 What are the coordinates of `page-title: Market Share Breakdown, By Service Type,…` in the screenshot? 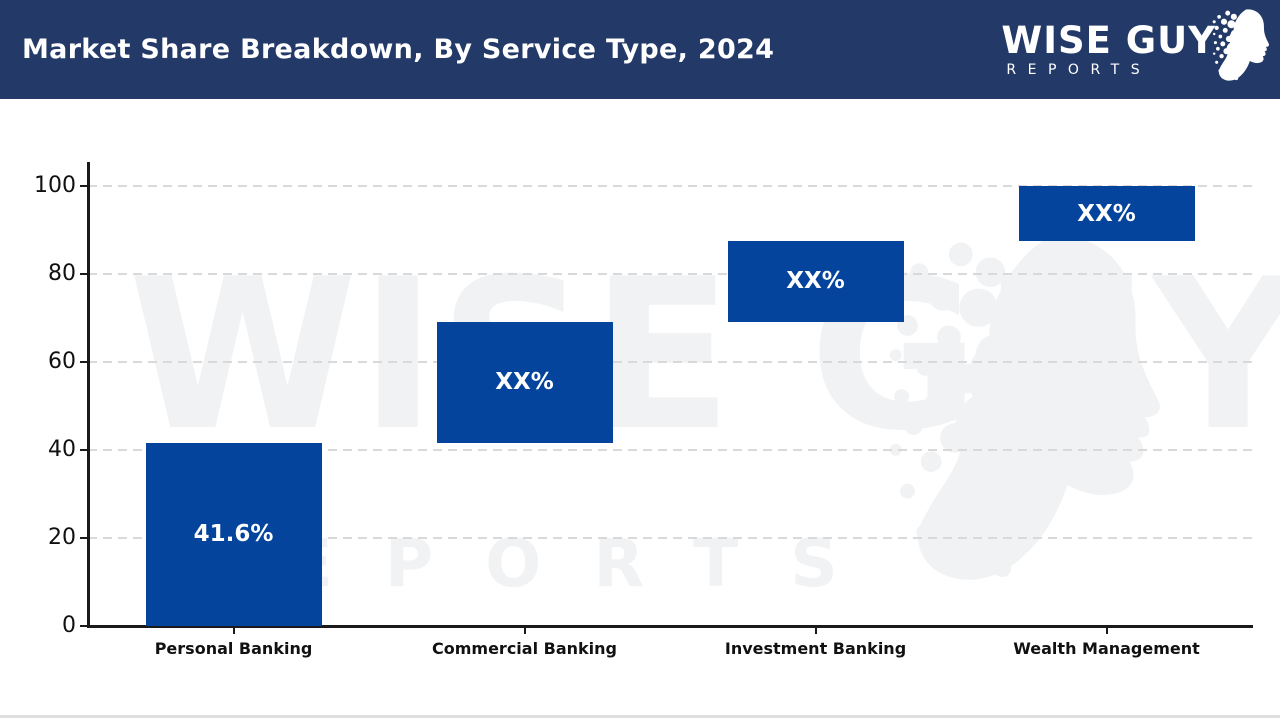 It's located at (398, 49).